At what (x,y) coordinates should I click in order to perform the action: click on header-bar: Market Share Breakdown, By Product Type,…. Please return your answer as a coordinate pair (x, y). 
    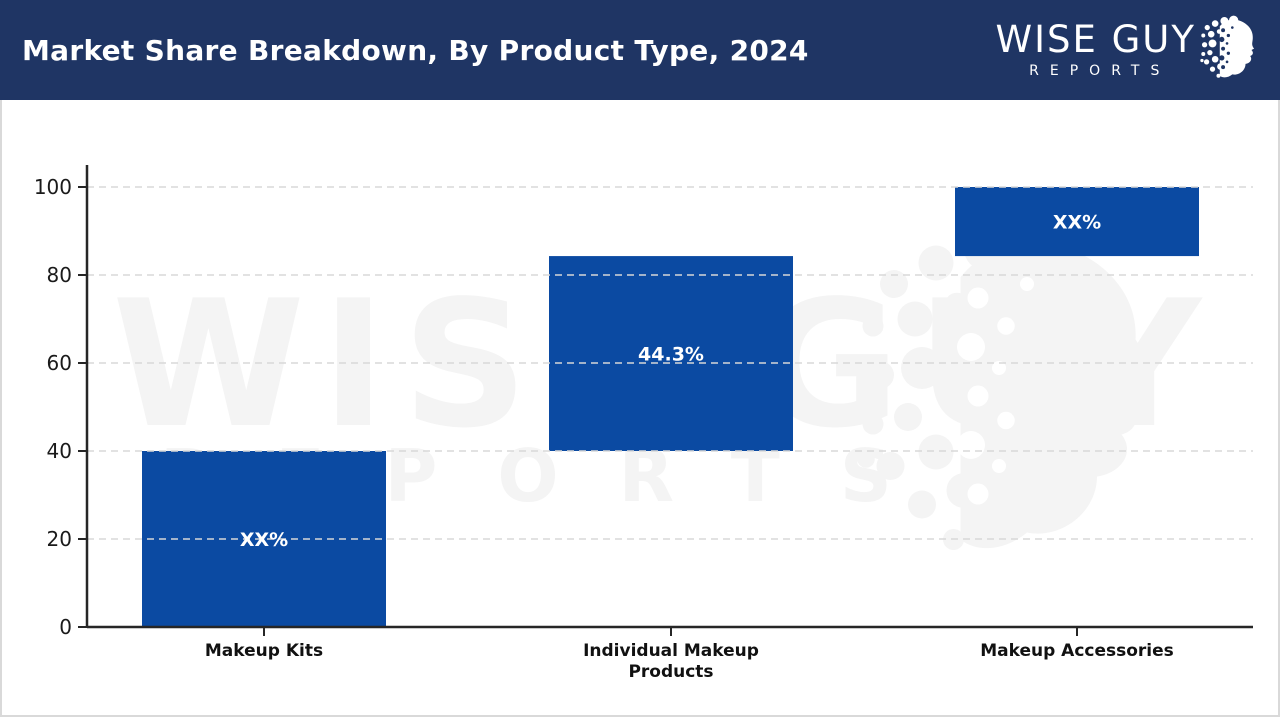
    Looking at the image, I should click on (640, 50).